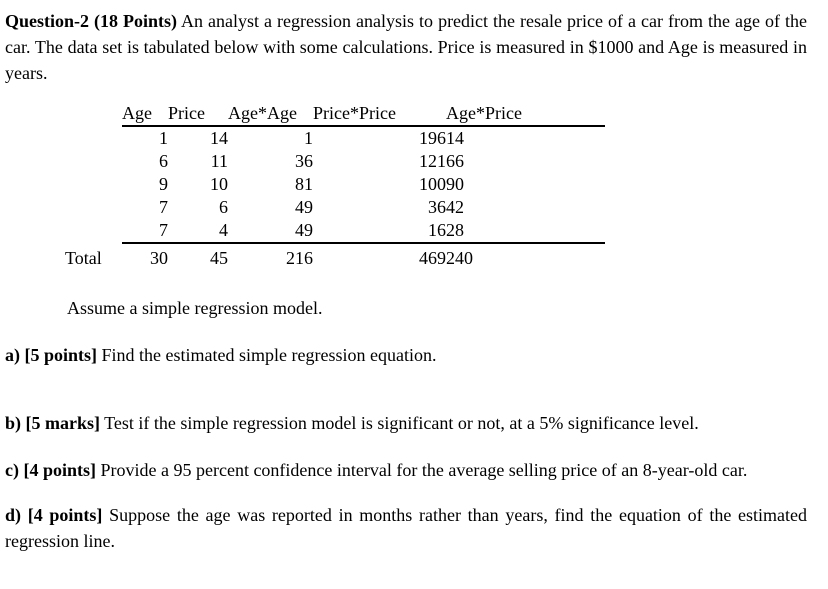 The image size is (828, 589). What do you see at coordinates (159, 258) in the screenshot?
I see `total-cell: 30` at bounding box center [159, 258].